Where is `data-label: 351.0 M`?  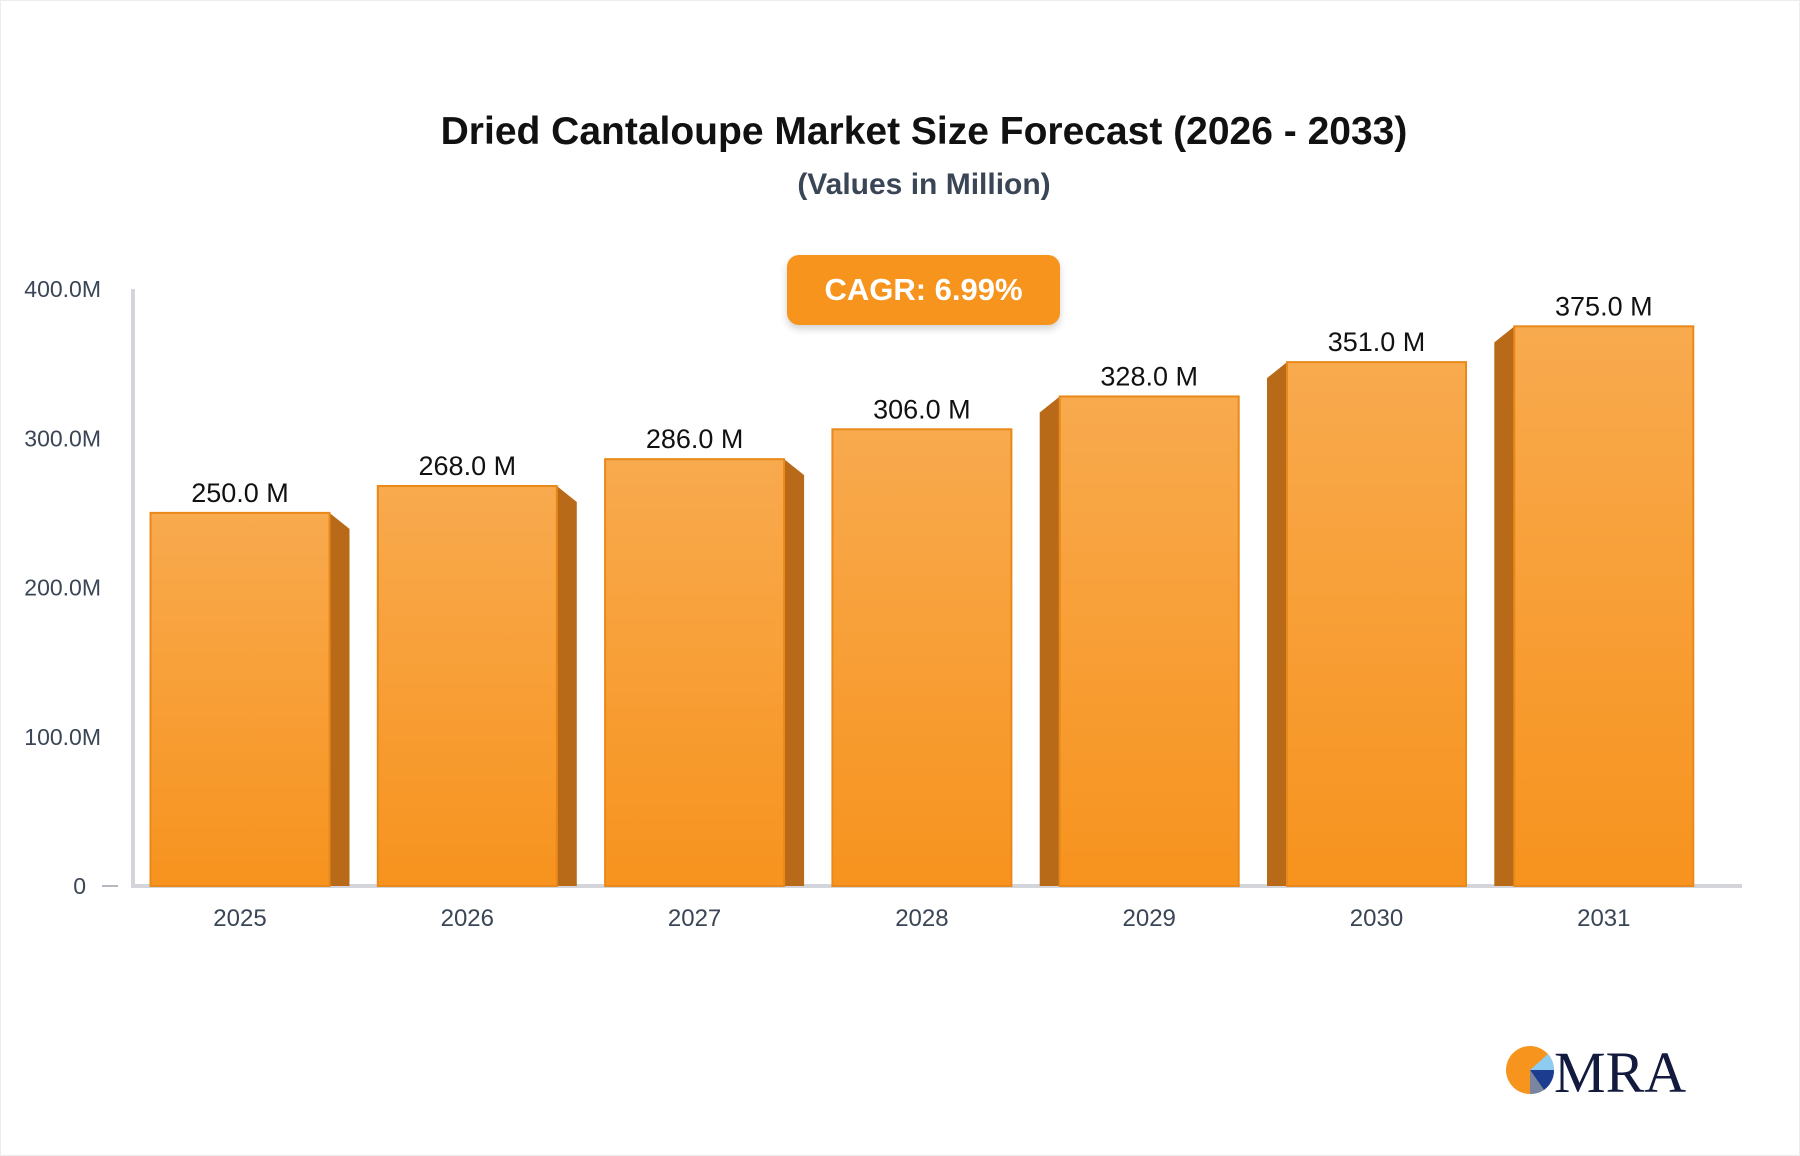
data-label: 351.0 M is located at coordinates (1377, 342).